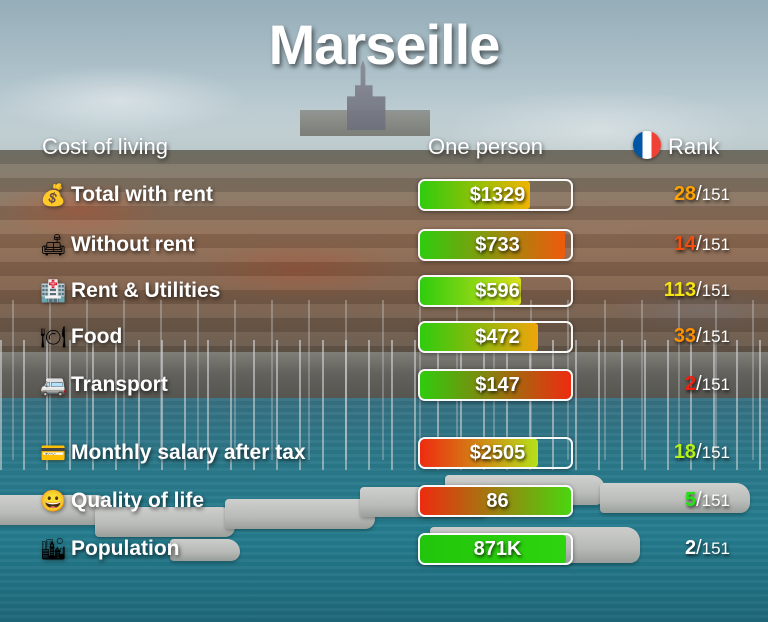  Describe the element at coordinates (142, 194) in the screenshot. I see `row-label-text: Total with rent` at that location.